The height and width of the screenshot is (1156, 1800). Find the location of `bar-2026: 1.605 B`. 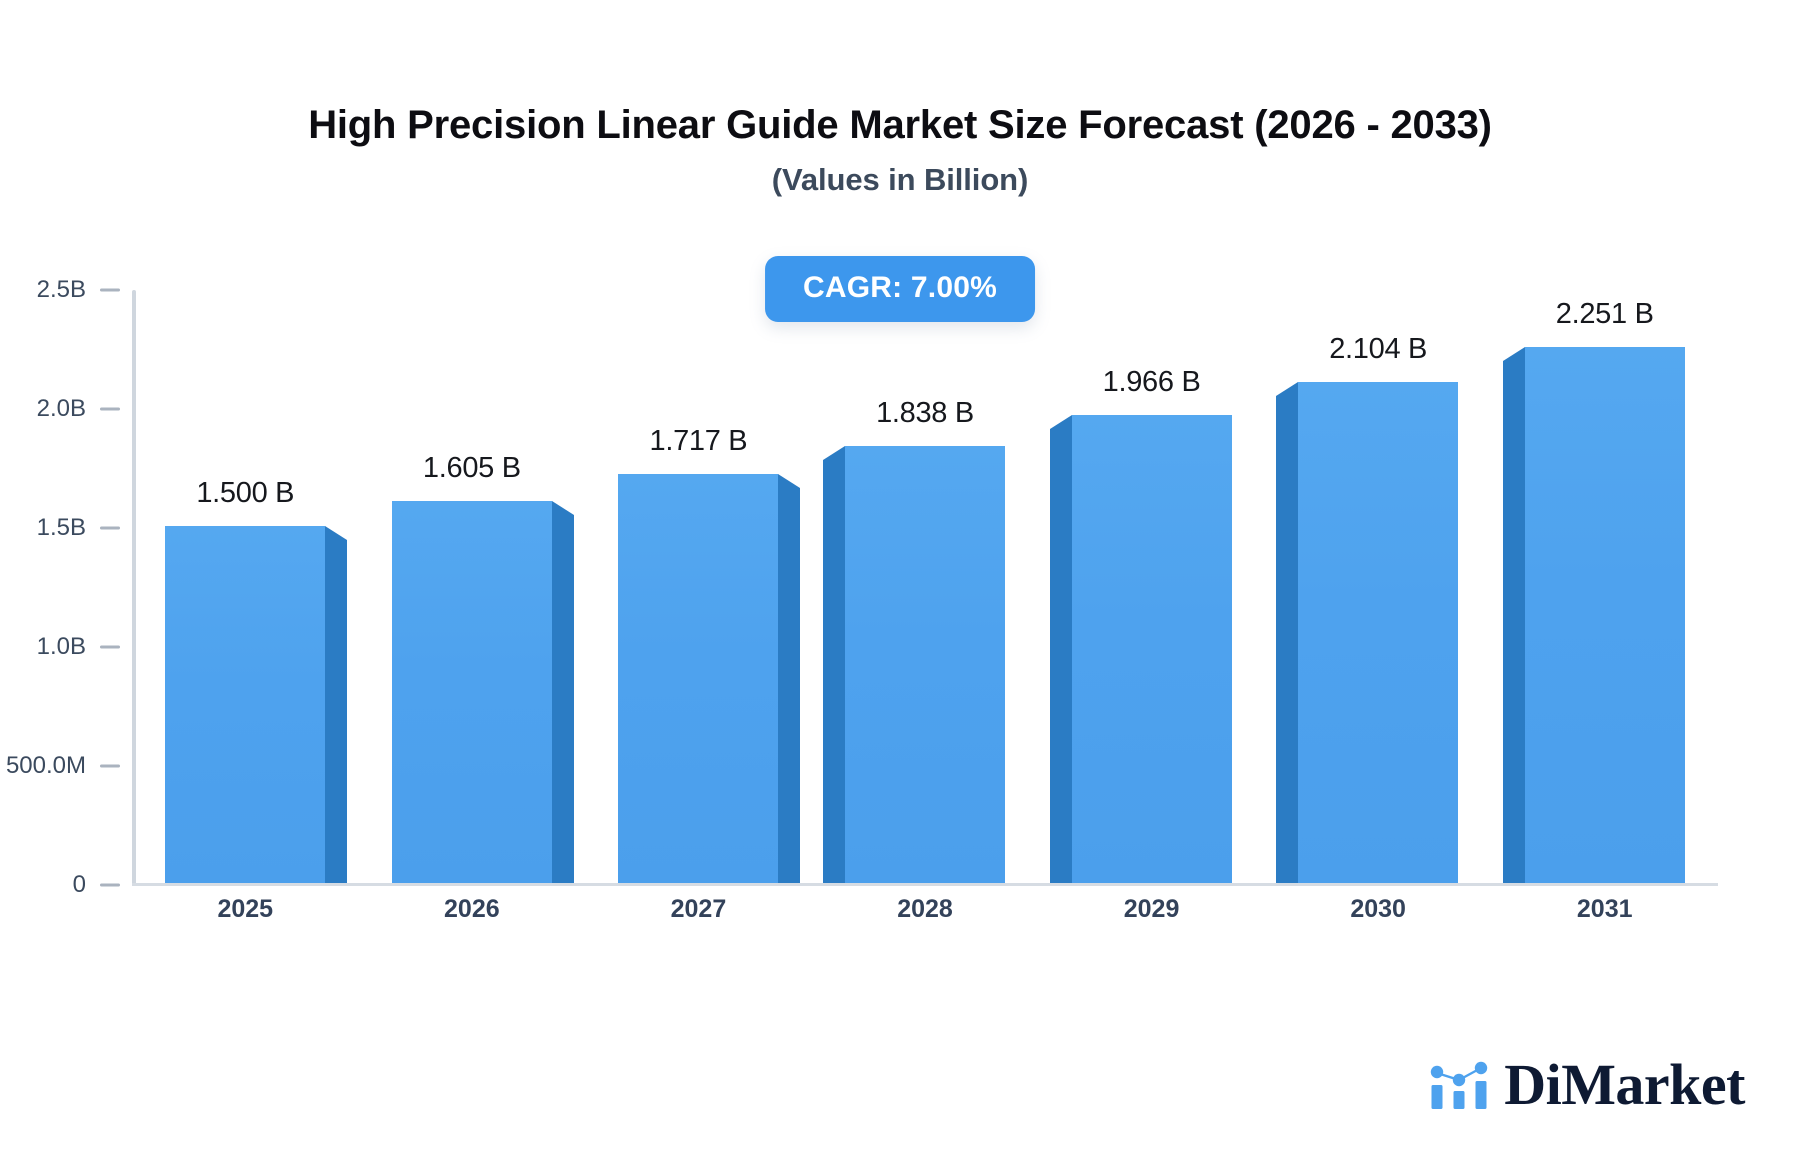

bar-2026: 1.605 B is located at coordinates (482, 667).